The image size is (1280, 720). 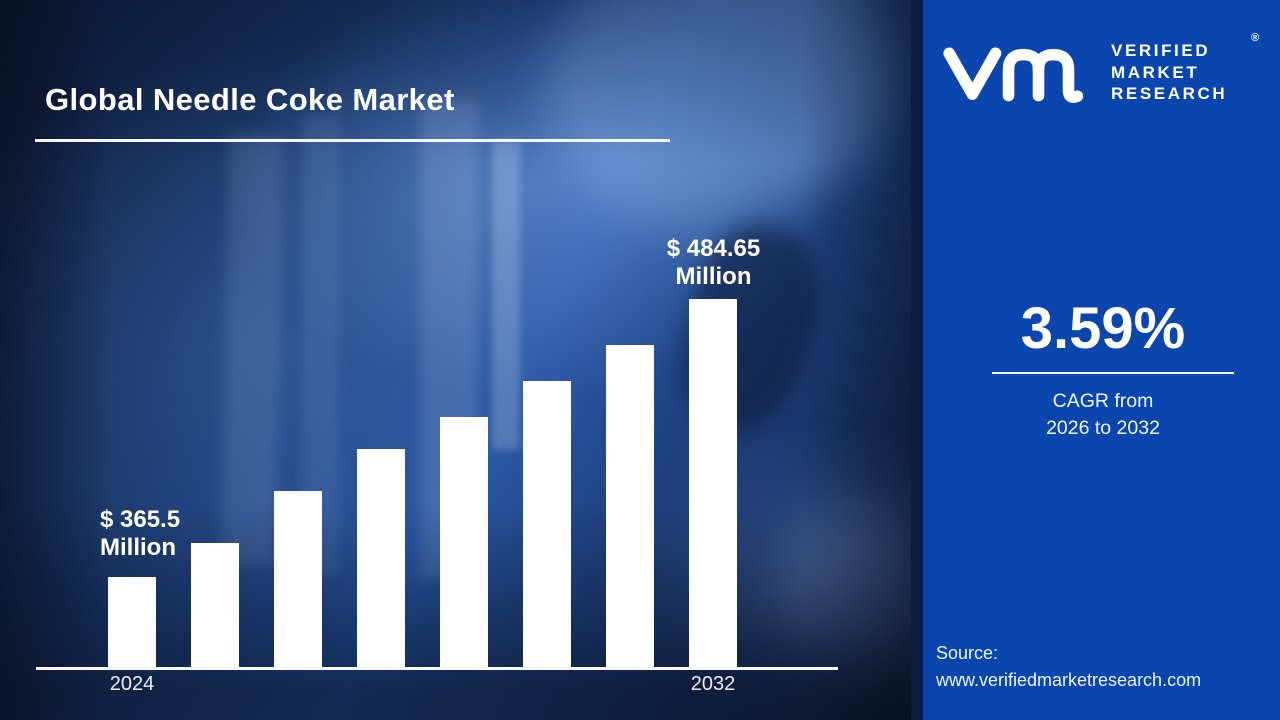 I want to click on source-url: www.verifiedmarketresearch.com, so click(x=1069, y=680).